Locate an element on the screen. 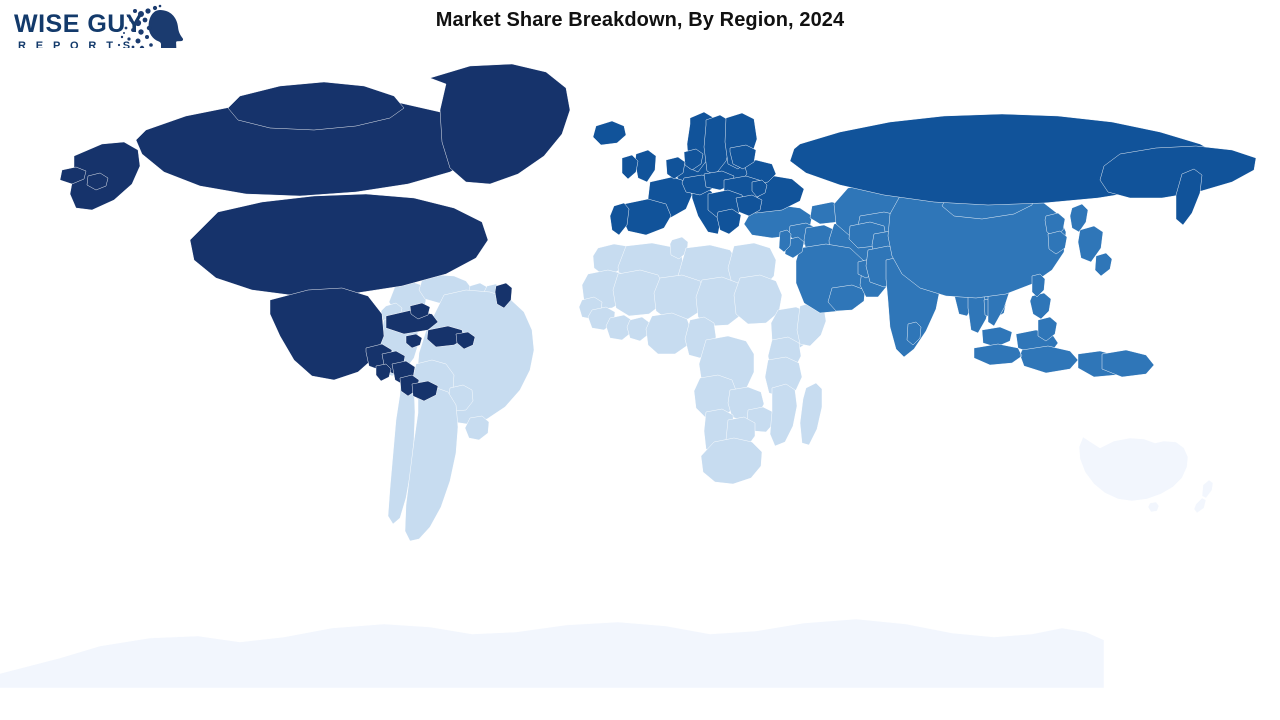  country-mexico is located at coordinates (327, 334).